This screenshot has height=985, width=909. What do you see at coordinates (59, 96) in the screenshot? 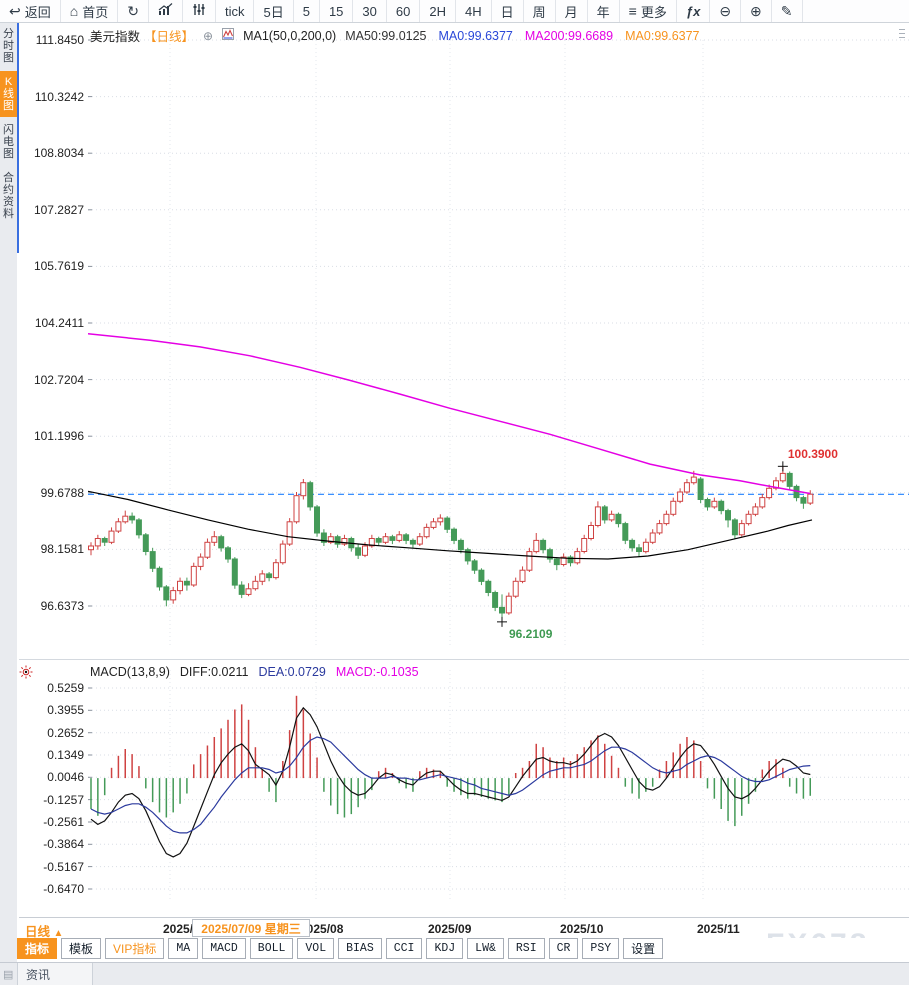
I see `main-y-label: 110.3242` at bounding box center [59, 96].